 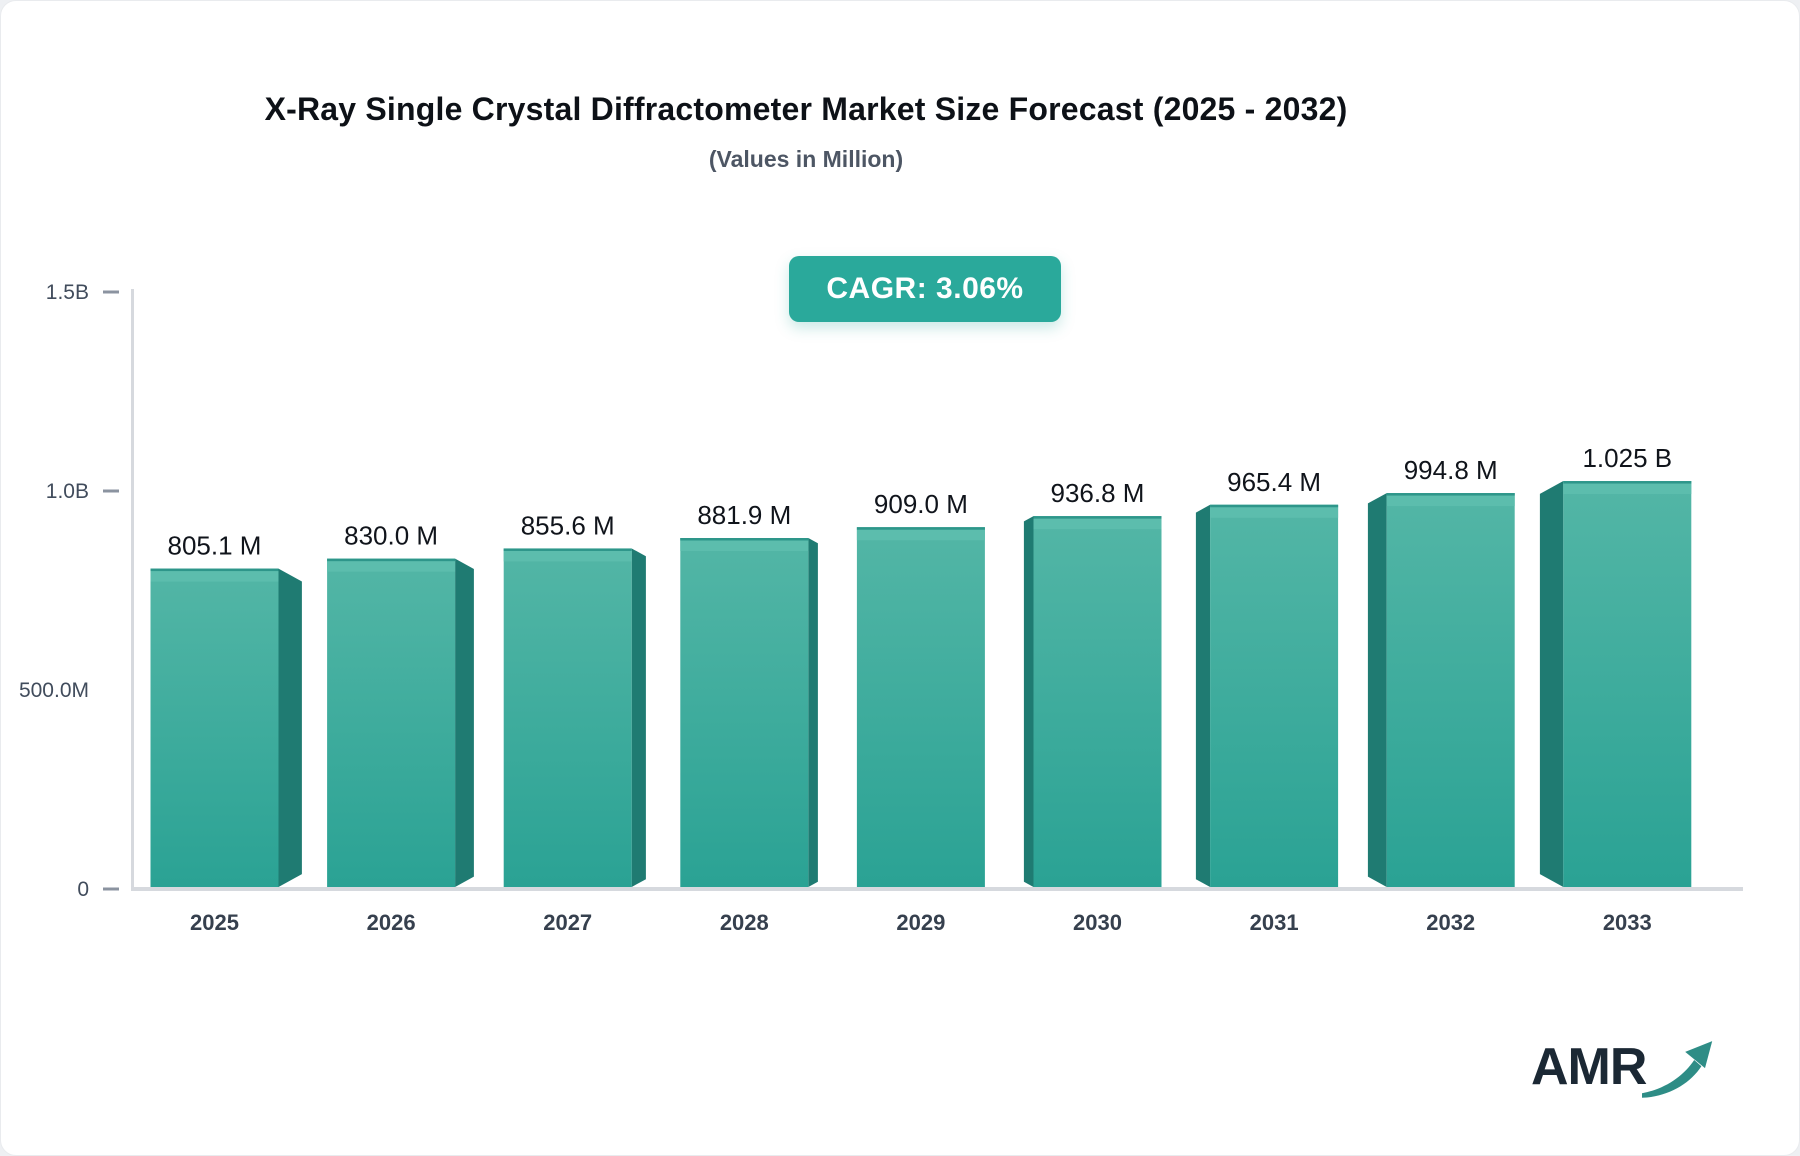 What do you see at coordinates (744, 922) in the screenshot?
I see `x-axis-label-2028: 2028` at bounding box center [744, 922].